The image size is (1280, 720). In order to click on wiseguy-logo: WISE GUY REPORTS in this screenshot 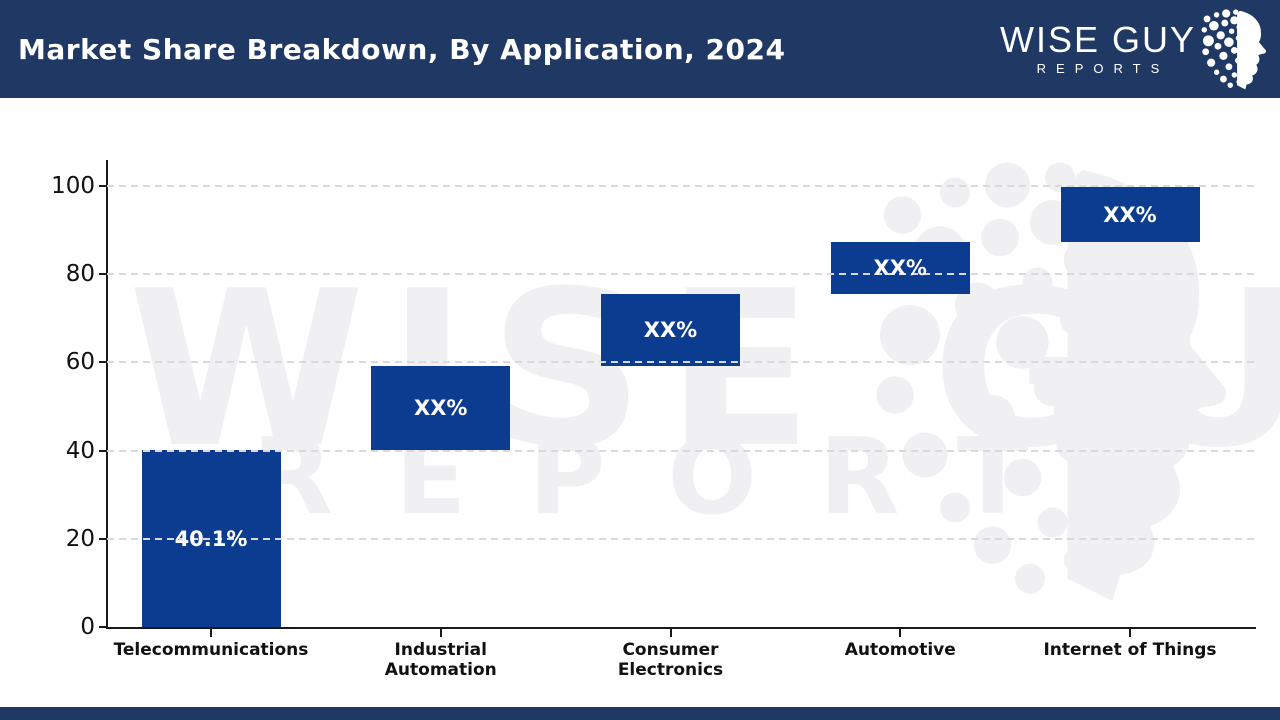, I will do `click(1134, 49)`.